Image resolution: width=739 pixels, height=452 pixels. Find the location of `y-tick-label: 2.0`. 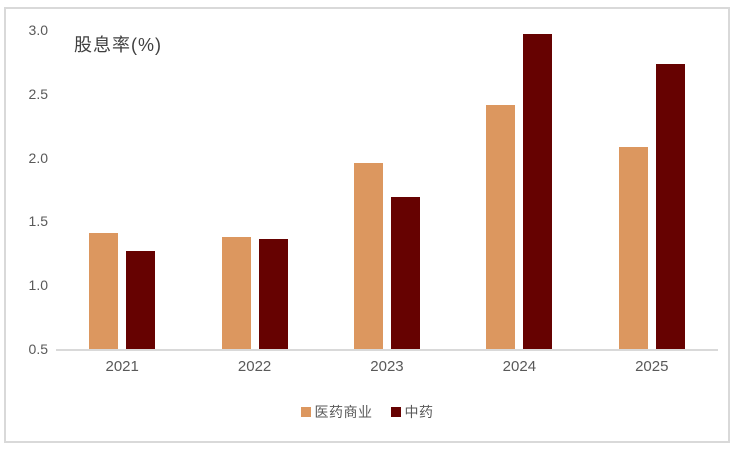

y-tick-label: 2.0 is located at coordinates (38, 157).